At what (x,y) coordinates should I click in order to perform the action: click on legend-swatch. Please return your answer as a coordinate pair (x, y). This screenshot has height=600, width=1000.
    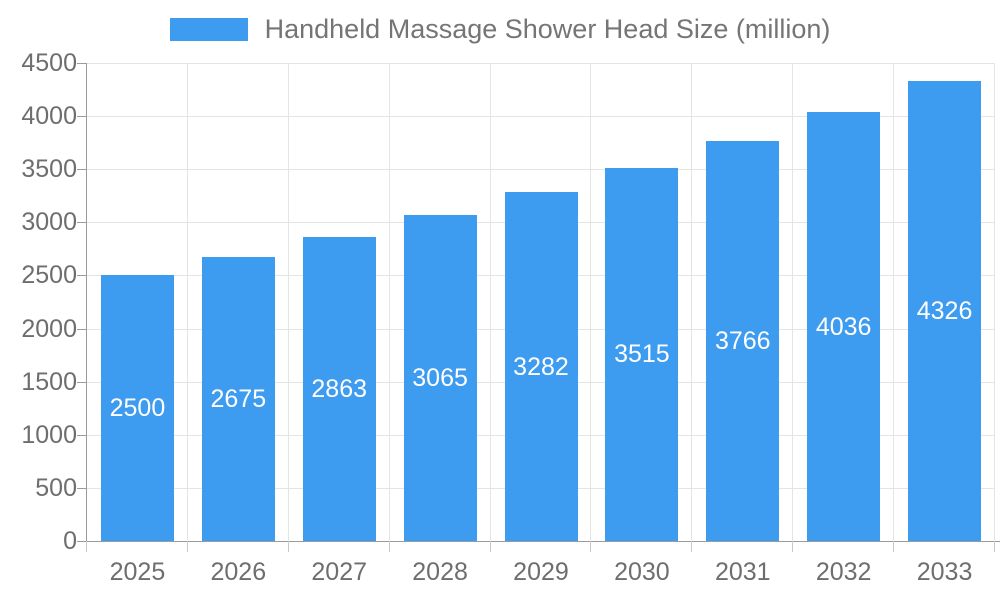
    Looking at the image, I should click on (208, 29).